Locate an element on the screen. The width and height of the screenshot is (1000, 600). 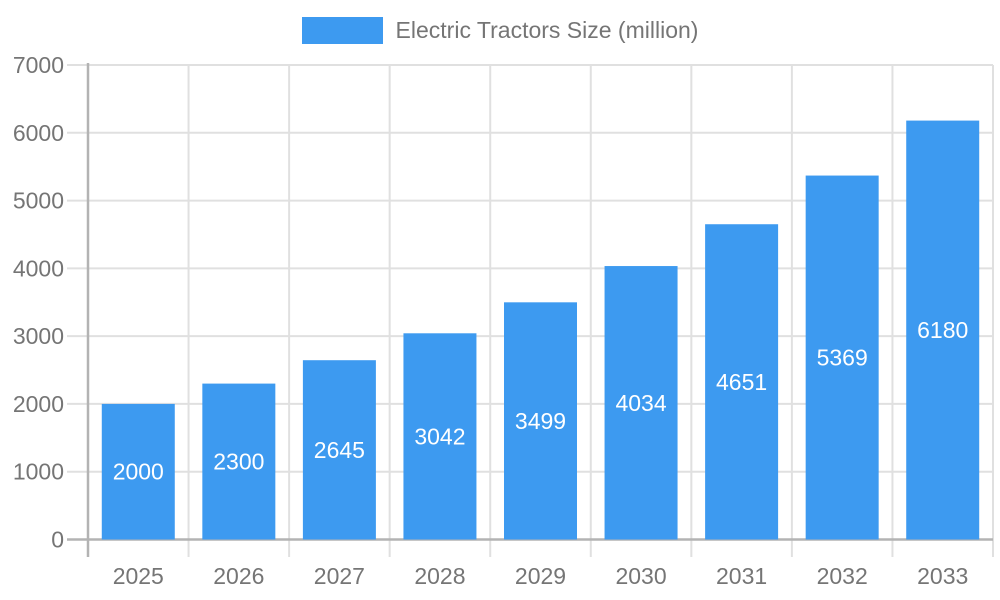
y-axis-tick-label: 1000 is located at coordinates (38, 472).